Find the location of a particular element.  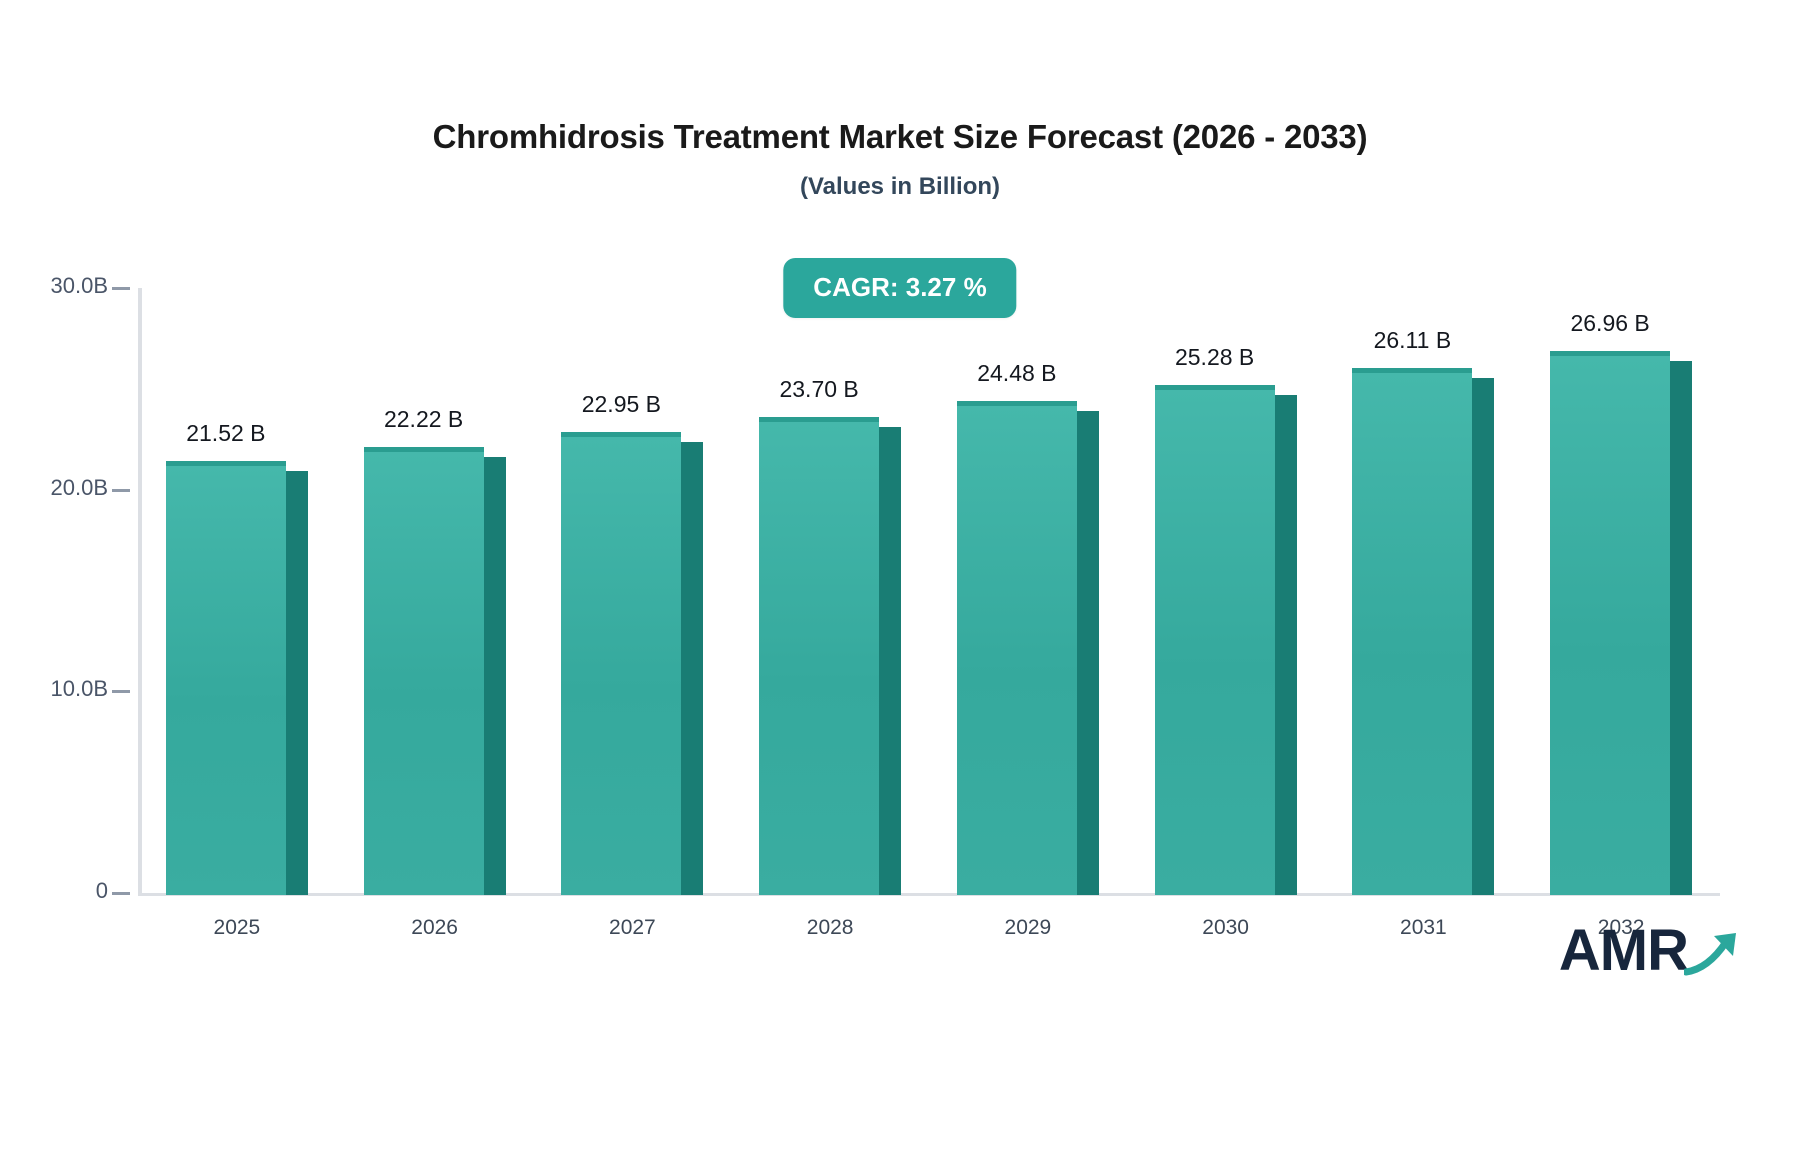

x-axis-tick-label: 2025 is located at coordinates (237, 927).